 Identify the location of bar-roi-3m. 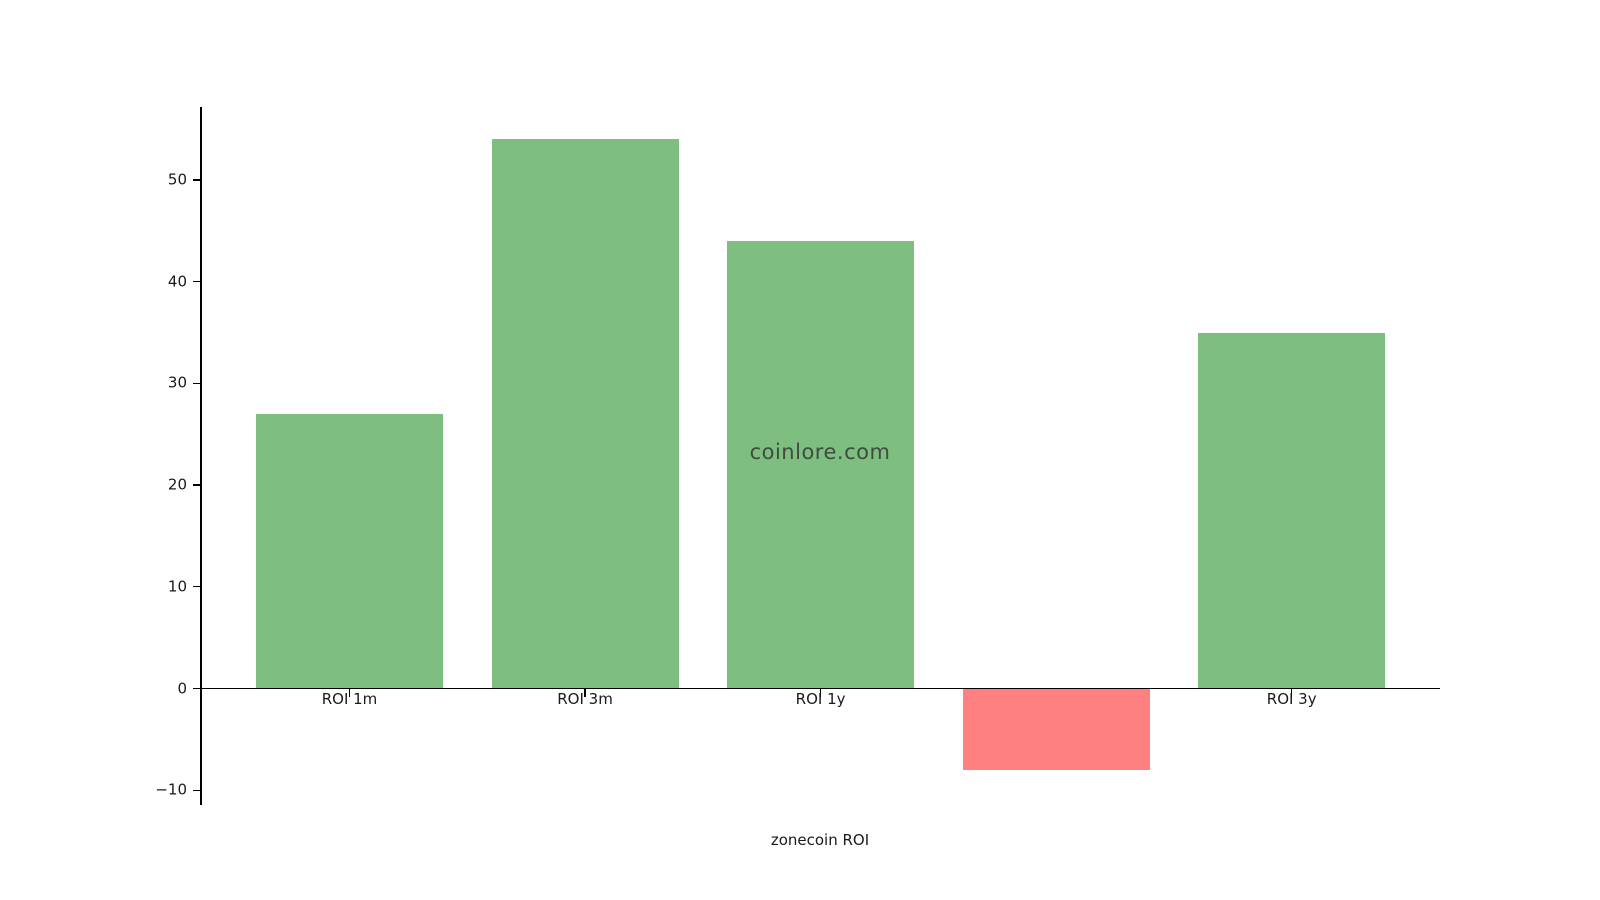
(585, 414).